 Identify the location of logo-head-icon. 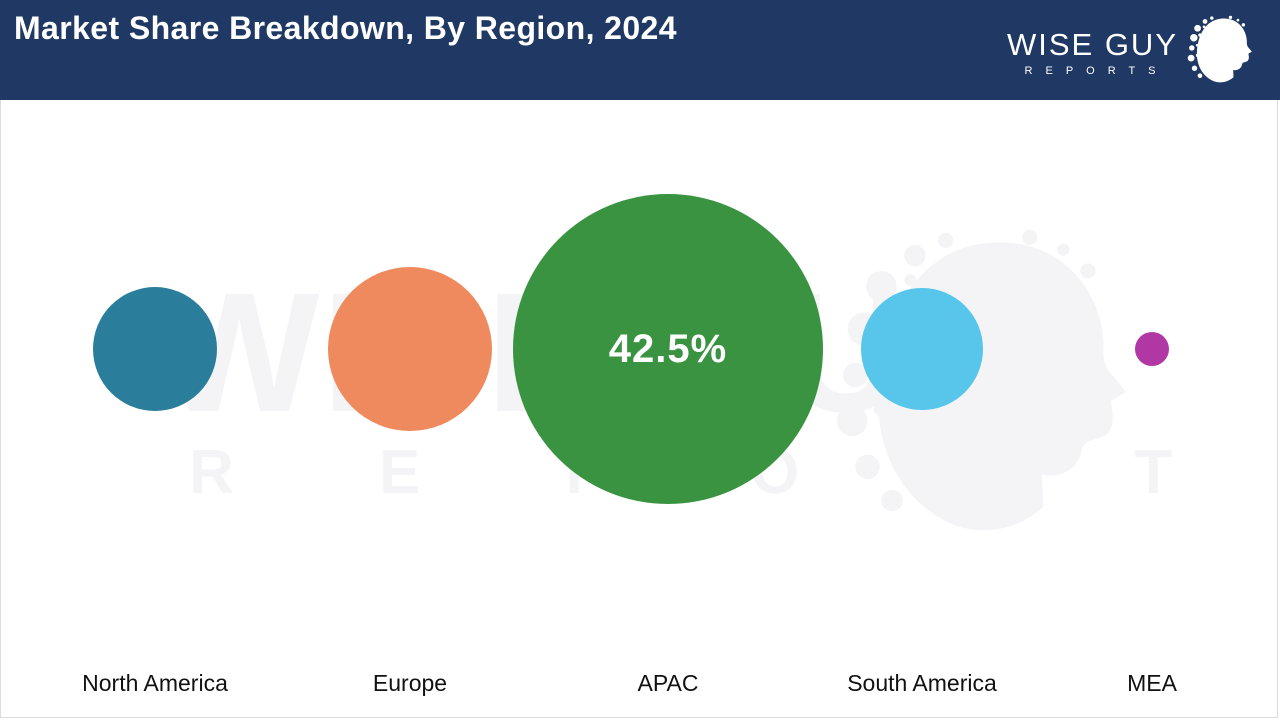
(1222, 53).